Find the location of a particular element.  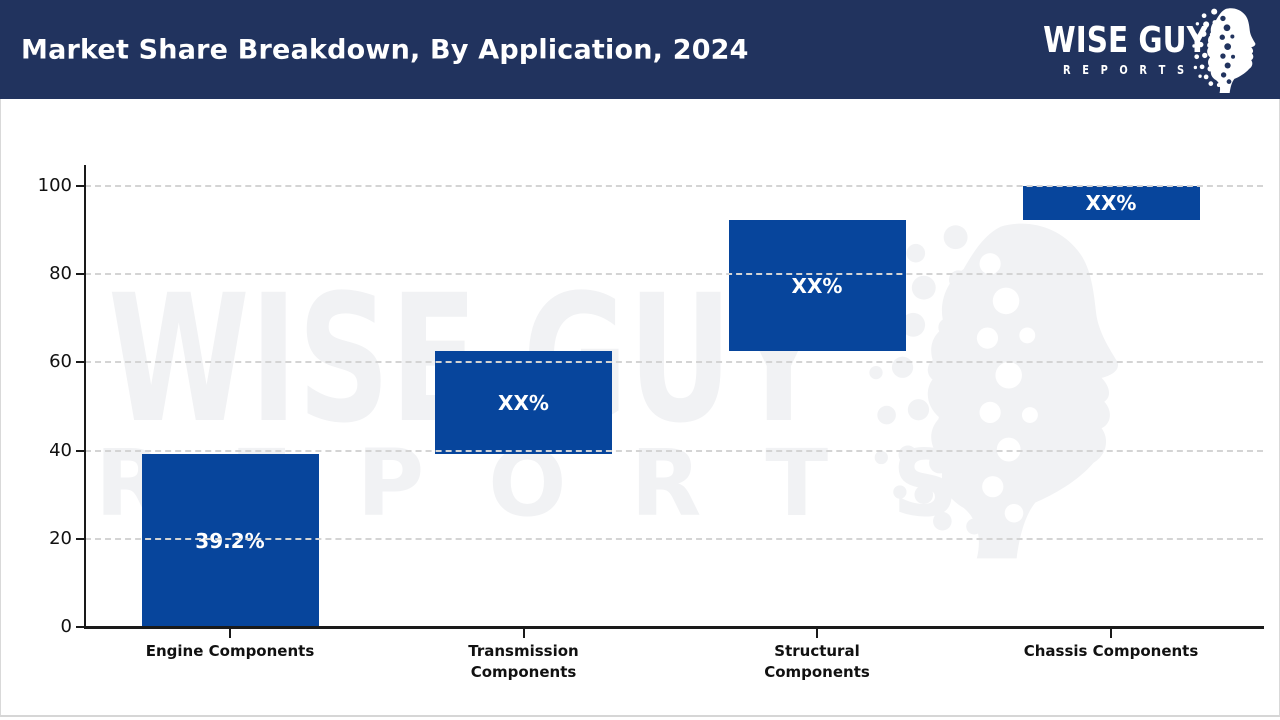

y-tick-label: 20 is located at coordinates (60, 538).